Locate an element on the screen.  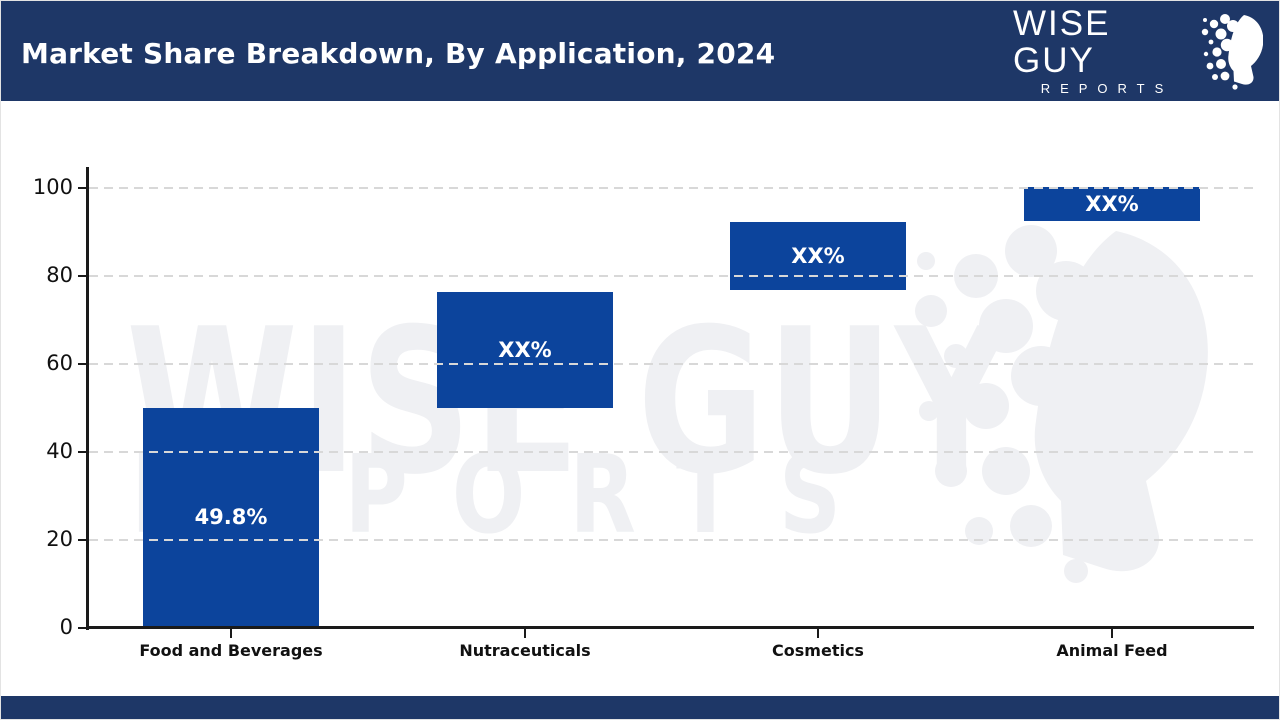
y-tick-label-0: 0 is located at coordinates (66, 627).